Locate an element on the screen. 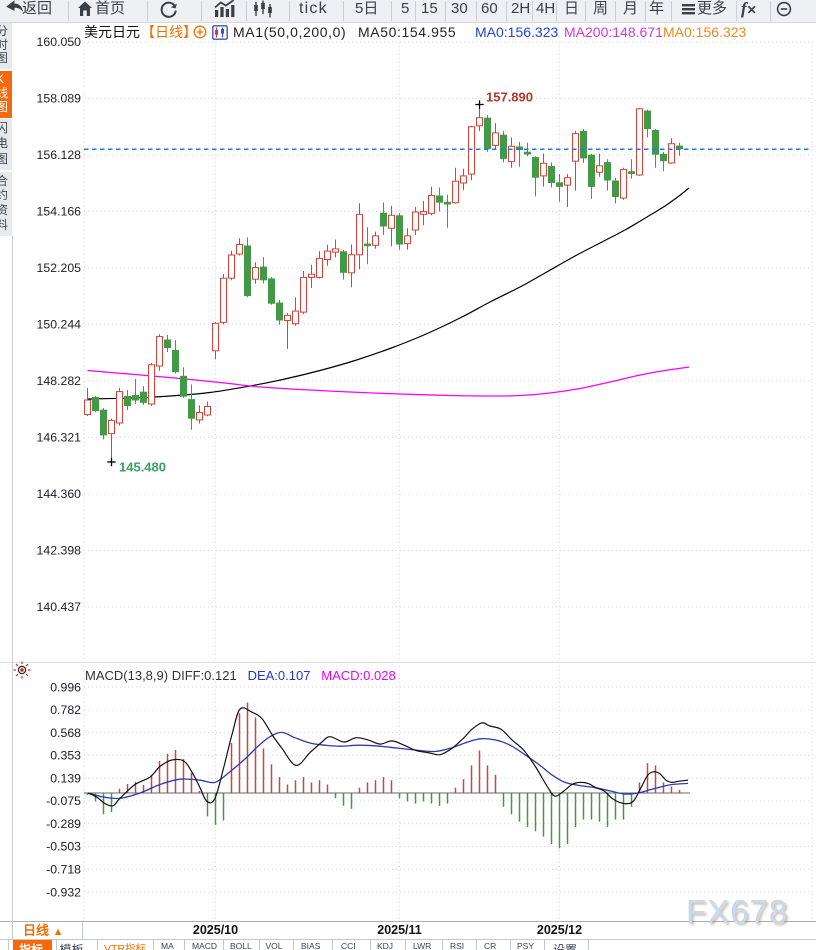  svg-text: 150.244 is located at coordinates (59, 325).